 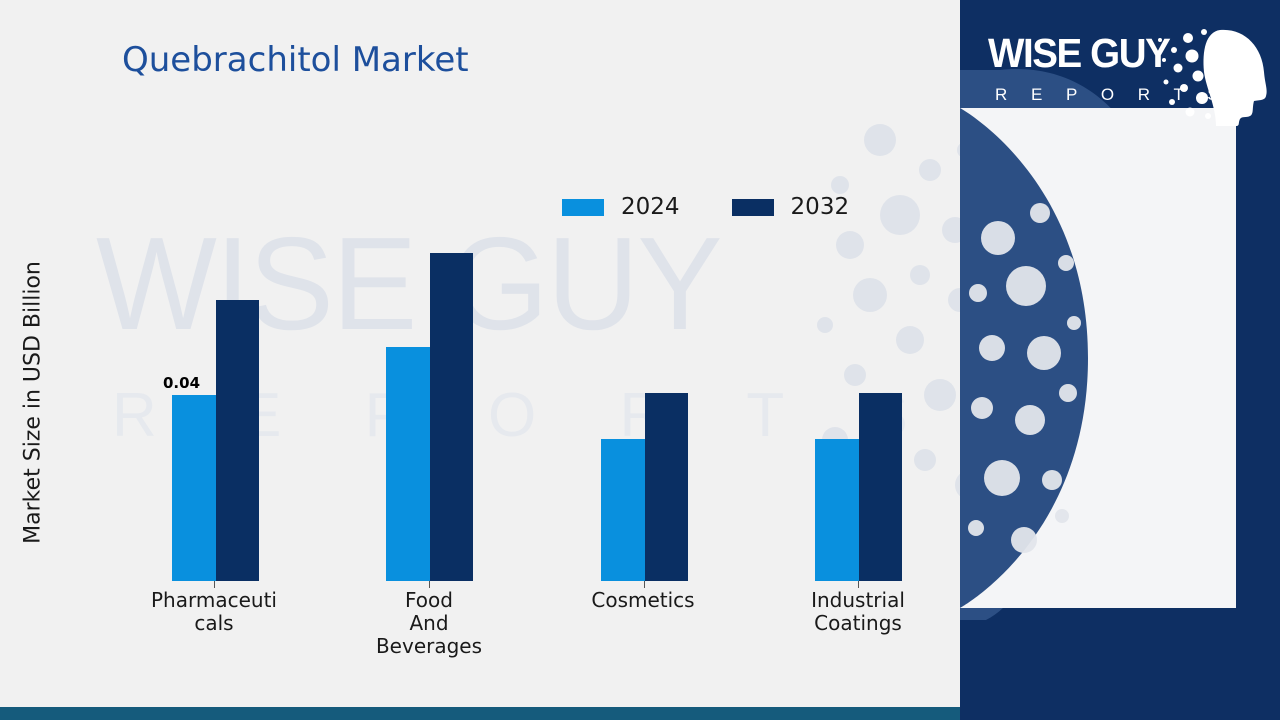 What do you see at coordinates (650, 207) in the screenshot?
I see `legend-label-2024: 2024` at bounding box center [650, 207].